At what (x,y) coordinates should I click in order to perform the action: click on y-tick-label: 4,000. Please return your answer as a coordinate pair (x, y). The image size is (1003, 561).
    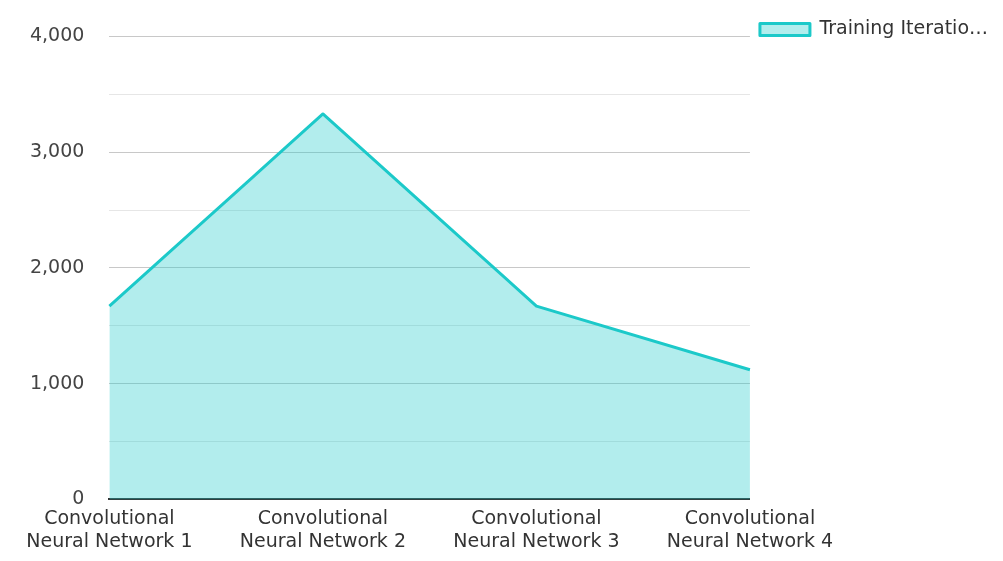
    Looking at the image, I should click on (57, 34).